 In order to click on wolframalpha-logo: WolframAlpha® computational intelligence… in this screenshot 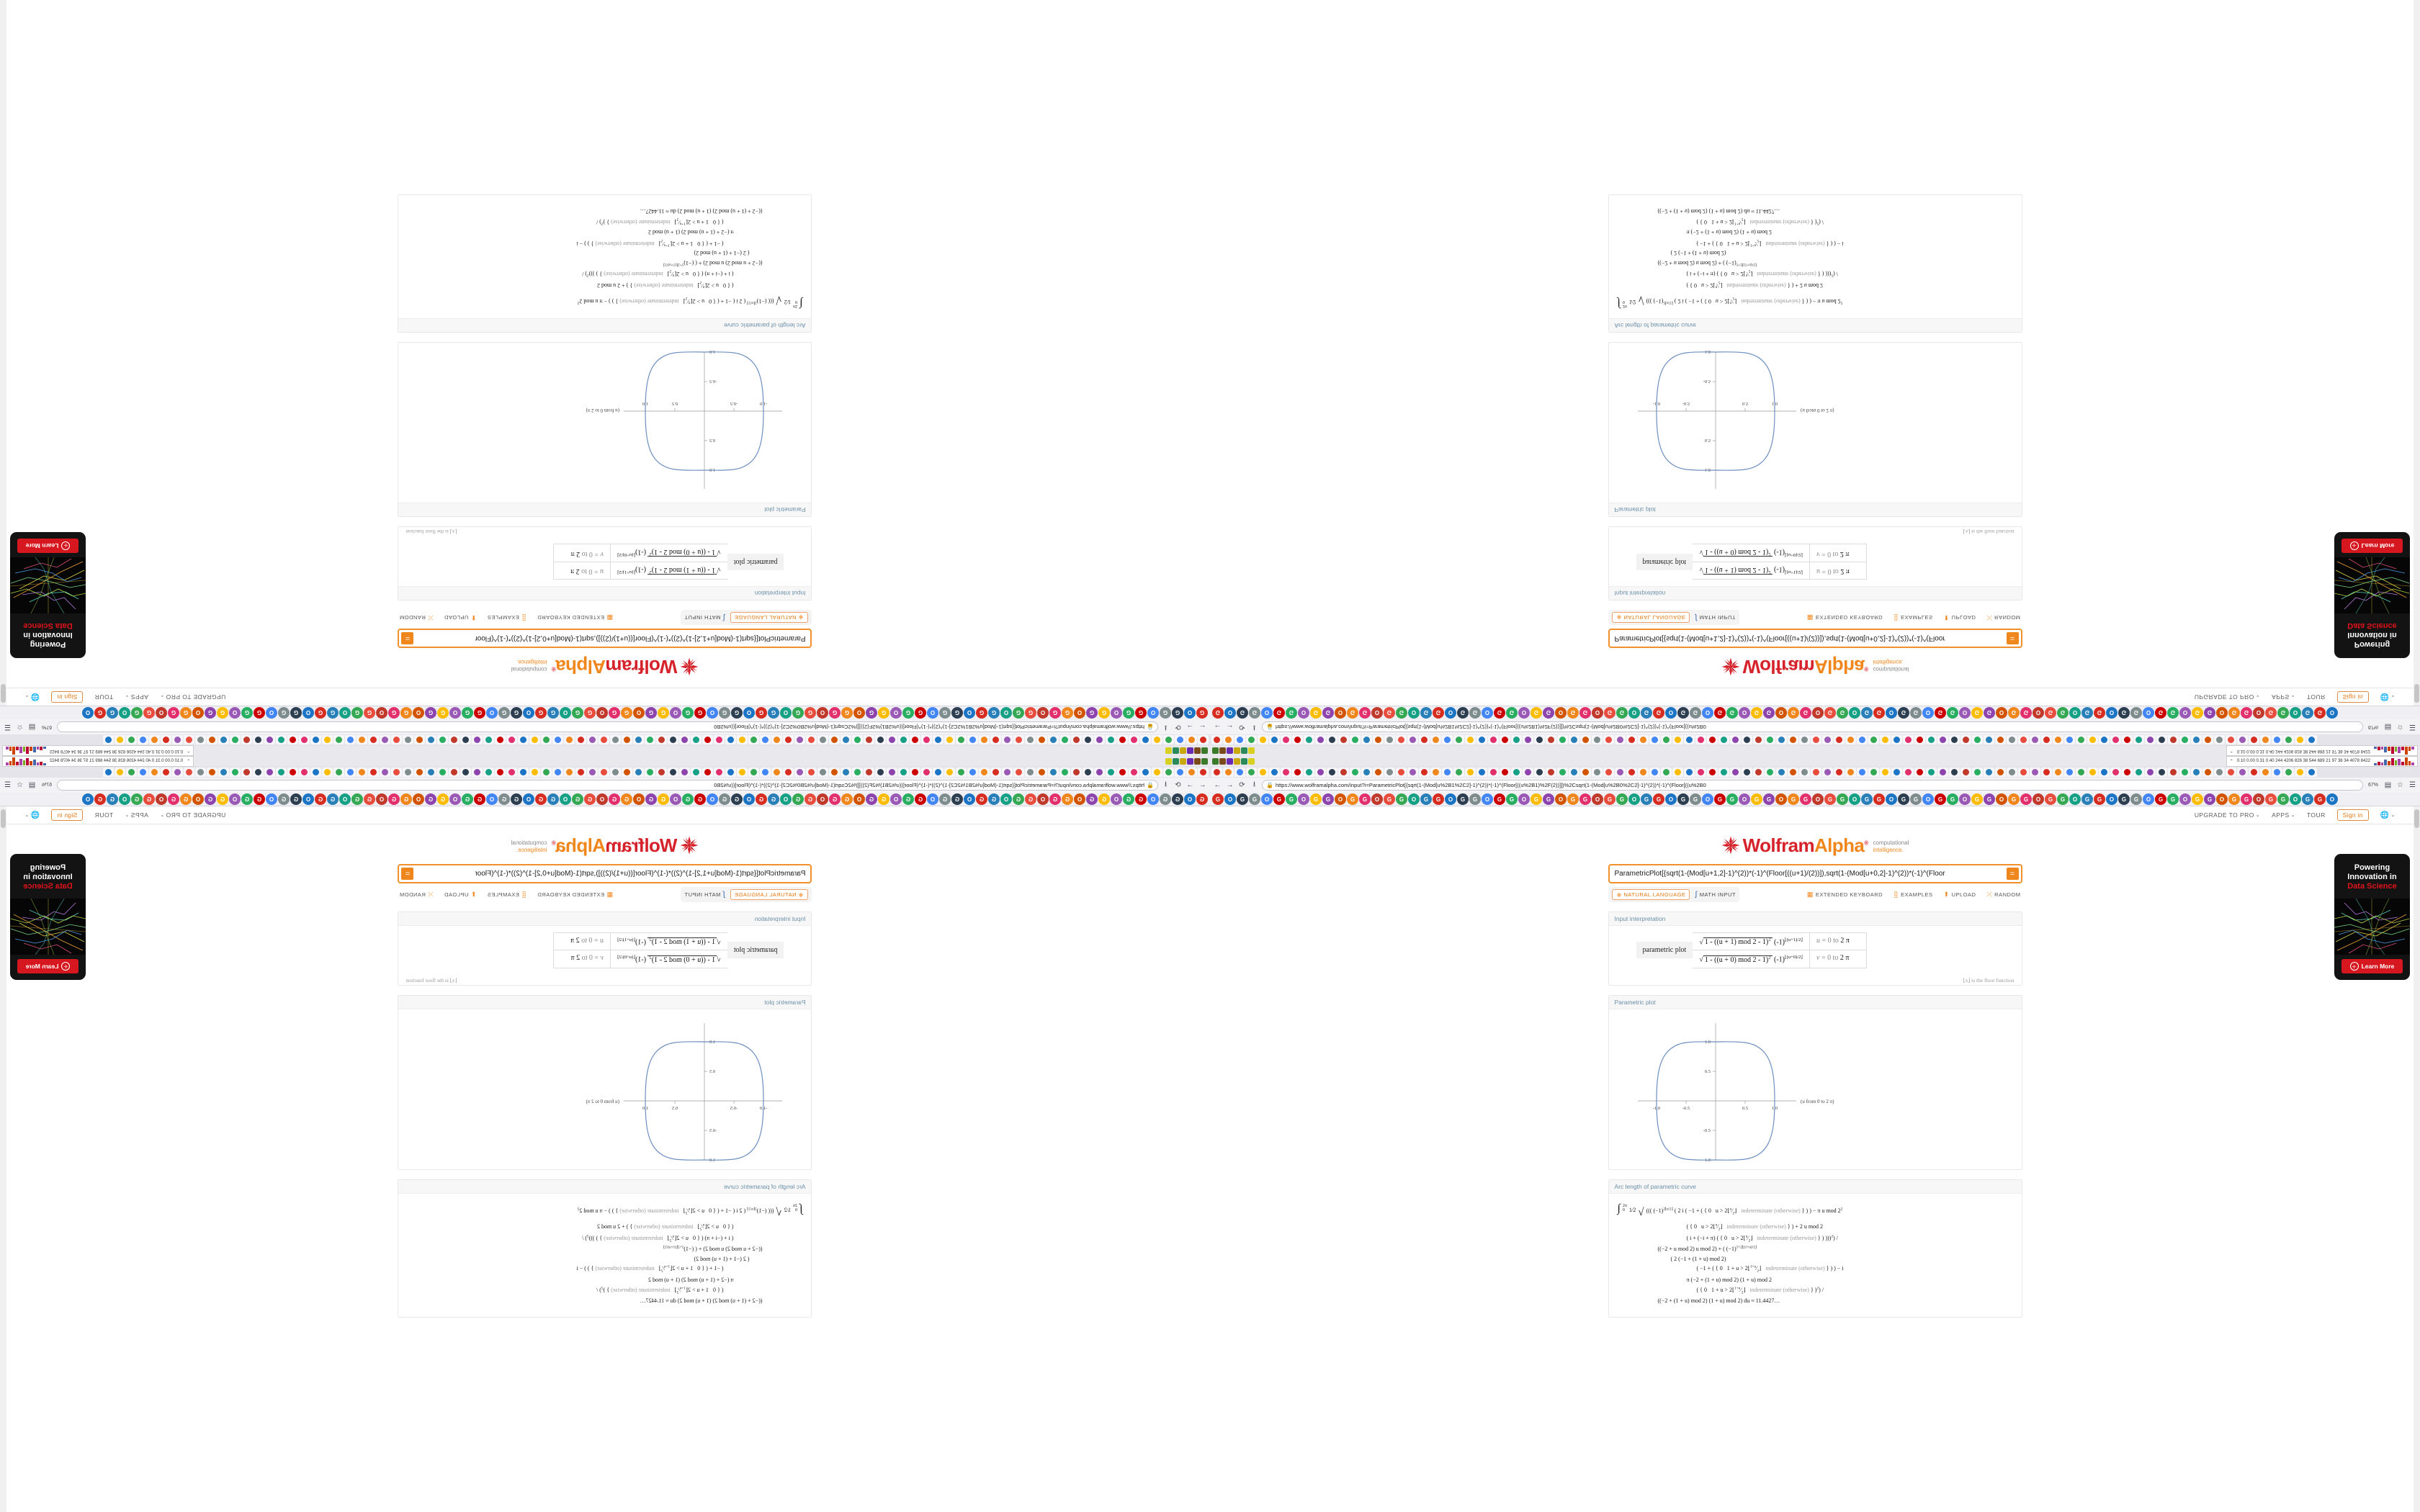, I will do `click(605, 845)`.